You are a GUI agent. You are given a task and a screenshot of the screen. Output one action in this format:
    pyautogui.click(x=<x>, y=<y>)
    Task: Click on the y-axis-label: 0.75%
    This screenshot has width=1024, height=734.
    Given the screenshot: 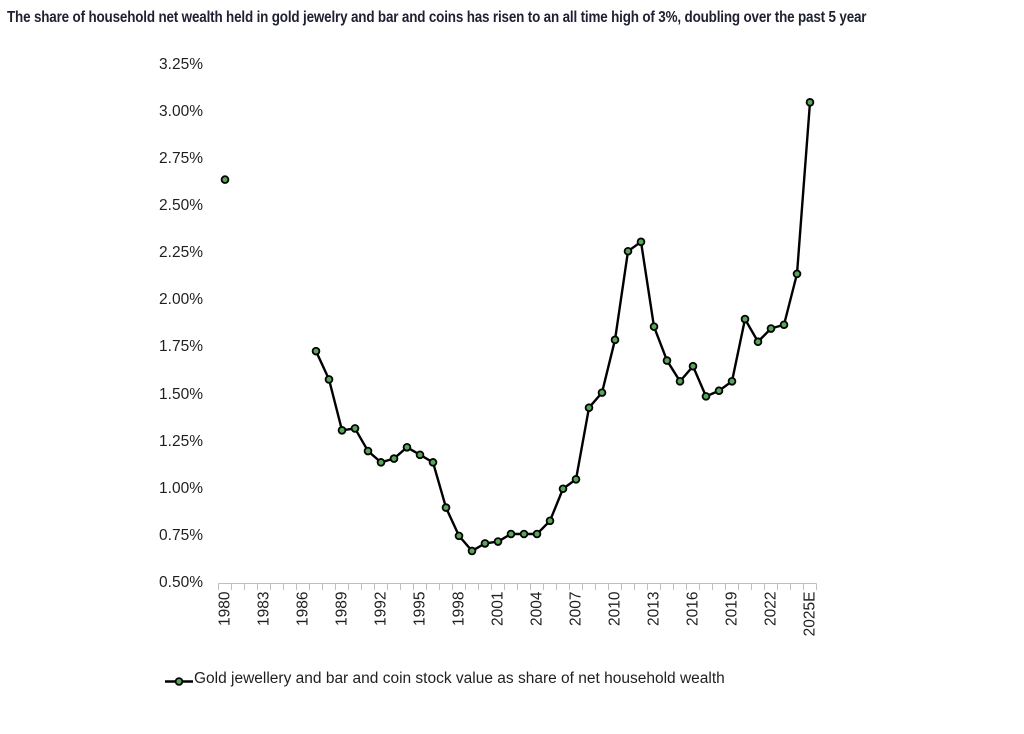 What is the action you would take?
    pyautogui.click(x=181, y=535)
    